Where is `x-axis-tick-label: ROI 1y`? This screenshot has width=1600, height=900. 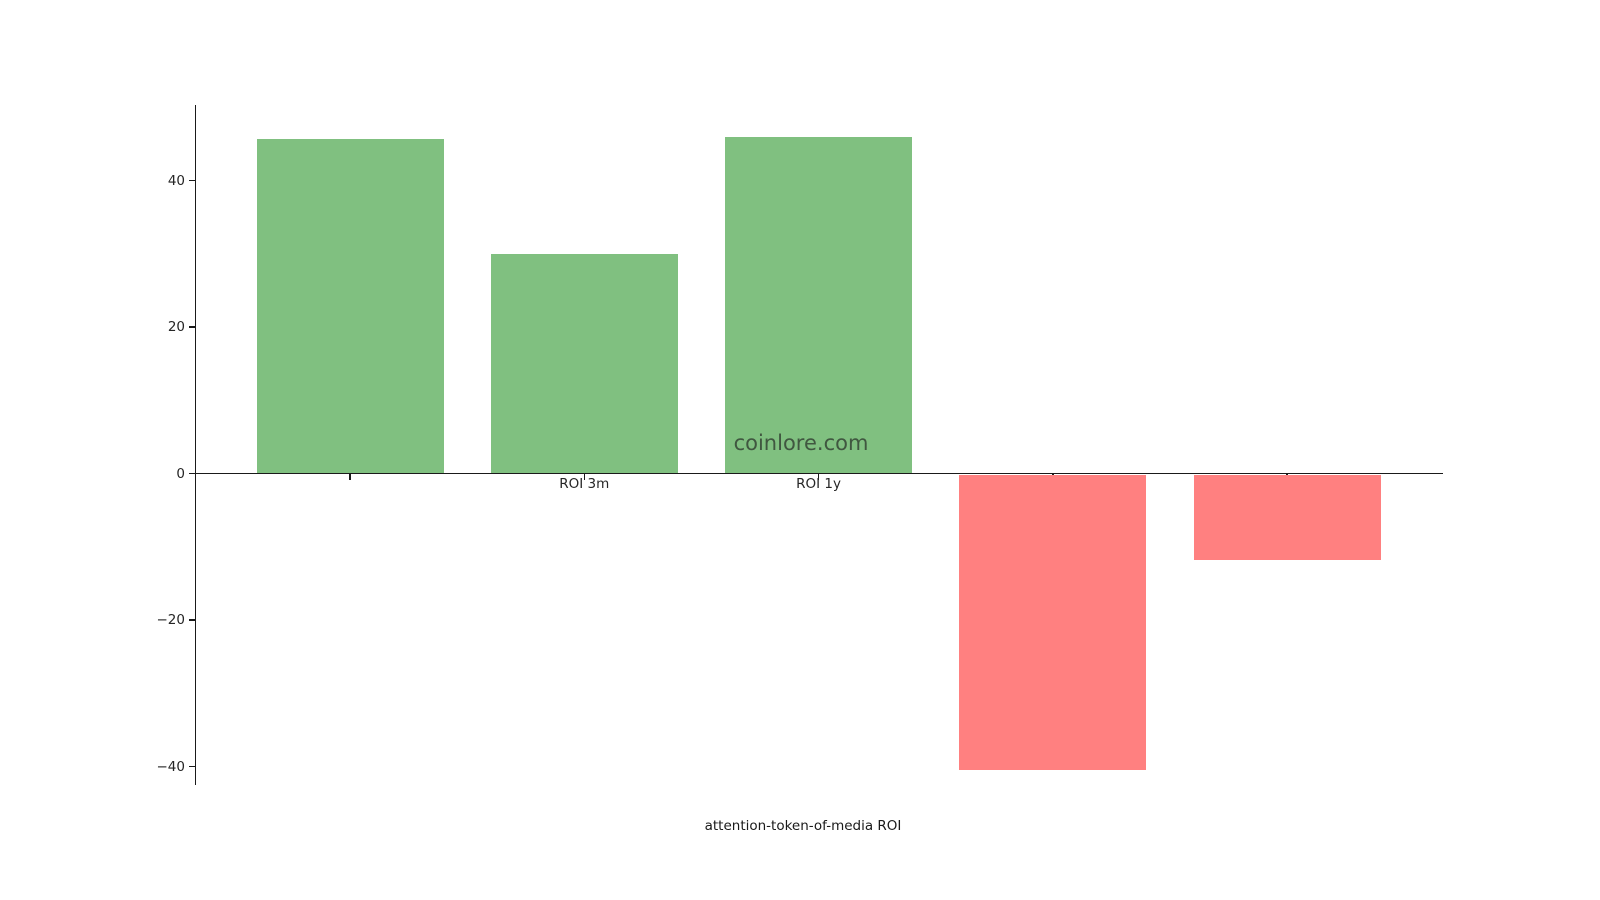 x-axis-tick-label: ROI 1y is located at coordinates (818, 484).